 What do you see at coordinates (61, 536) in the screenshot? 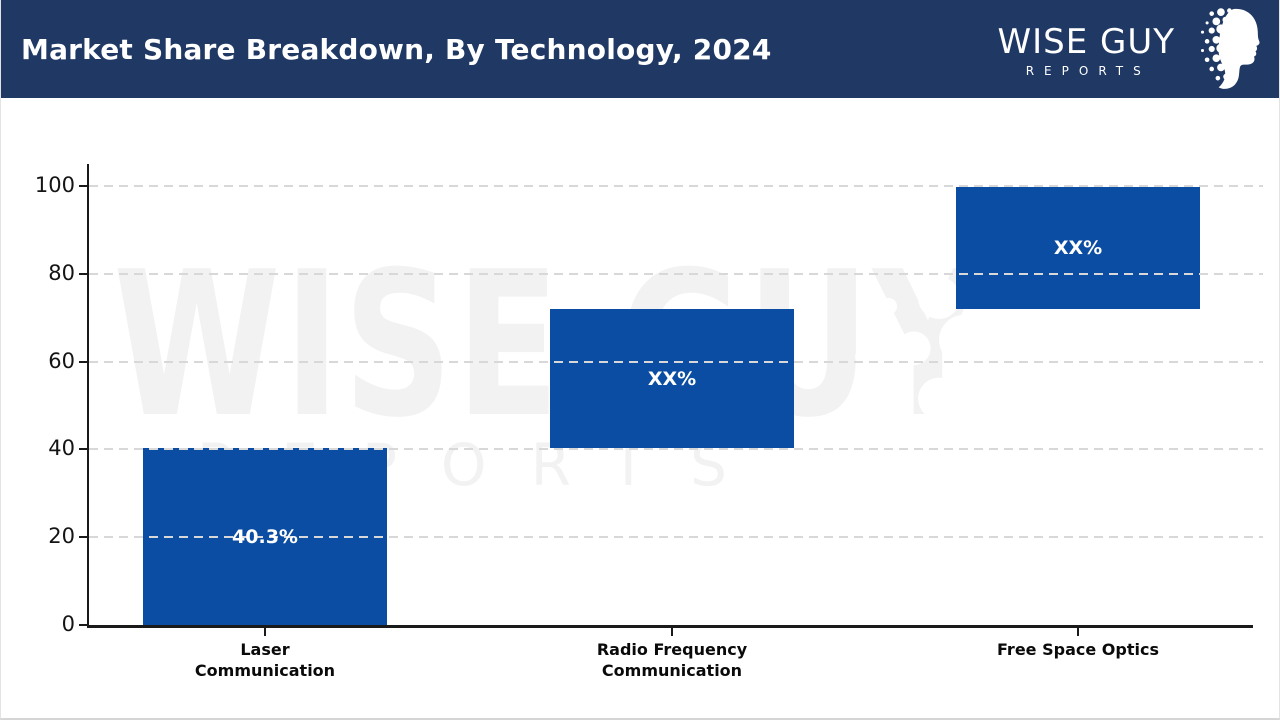
I see `y-tick-label: 20` at bounding box center [61, 536].